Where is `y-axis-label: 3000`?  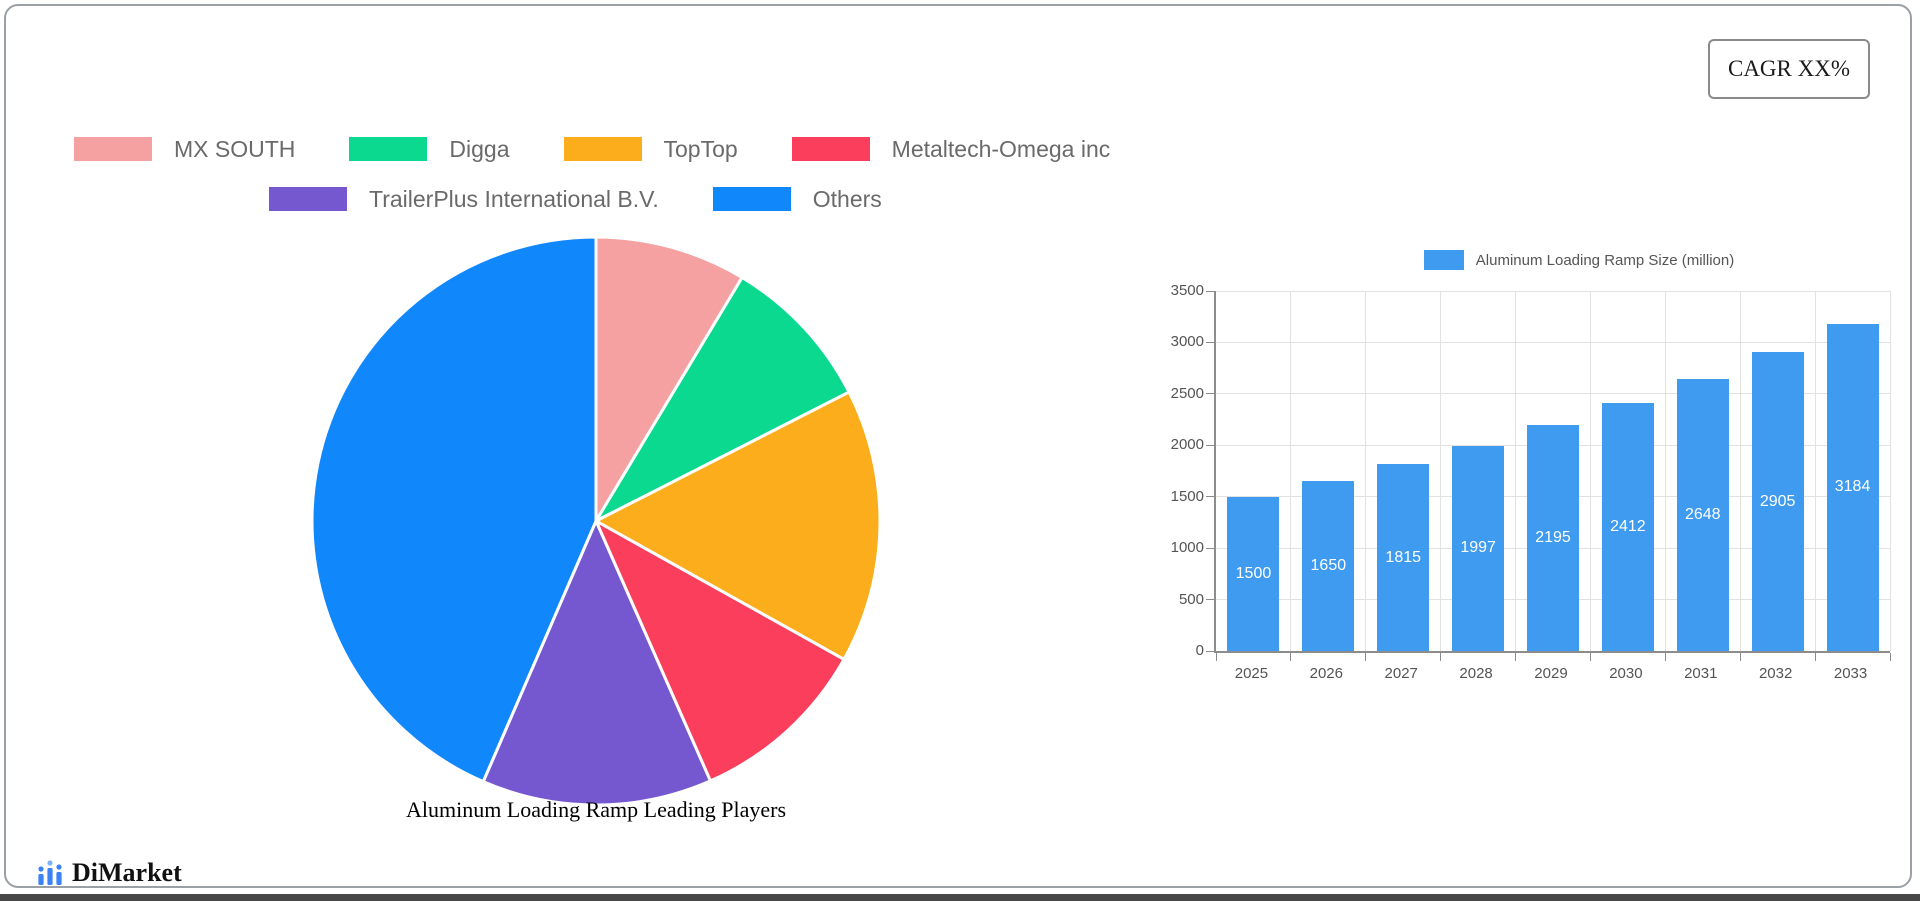
y-axis-label: 3000 is located at coordinates (1187, 342).